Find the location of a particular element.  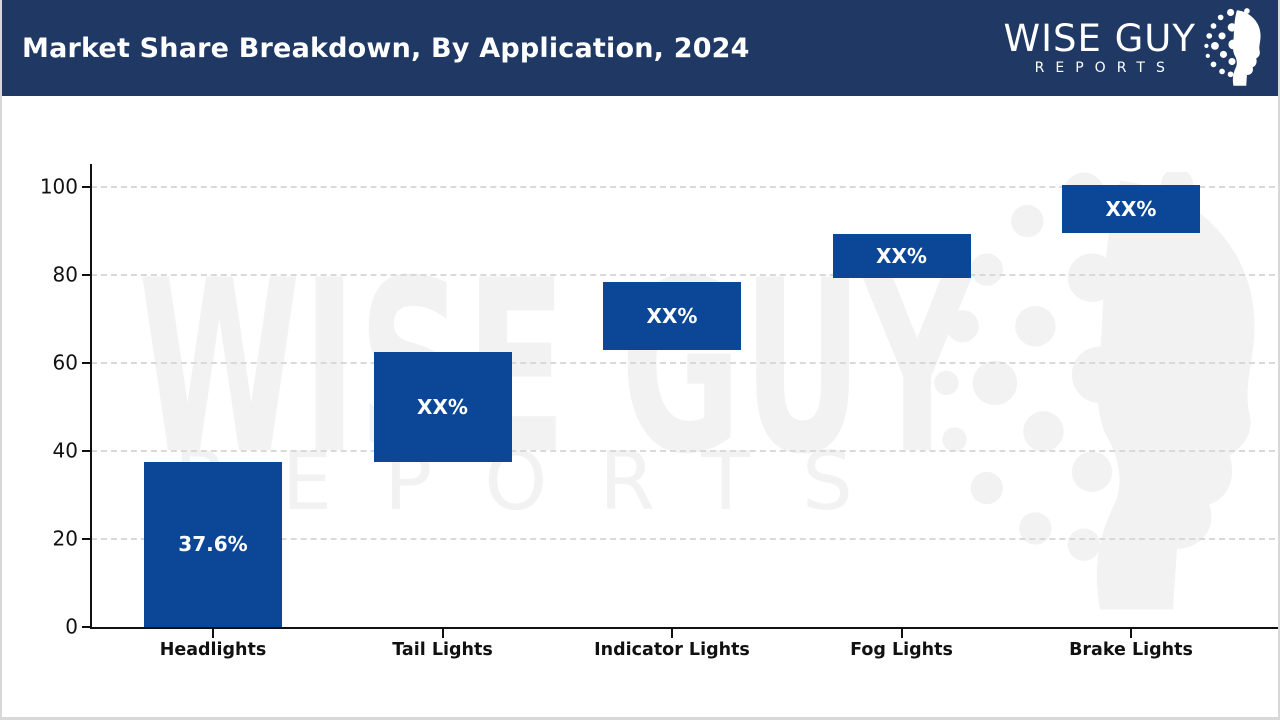

bar-indicator-lights: XX% is located at coordinates (672, 315).